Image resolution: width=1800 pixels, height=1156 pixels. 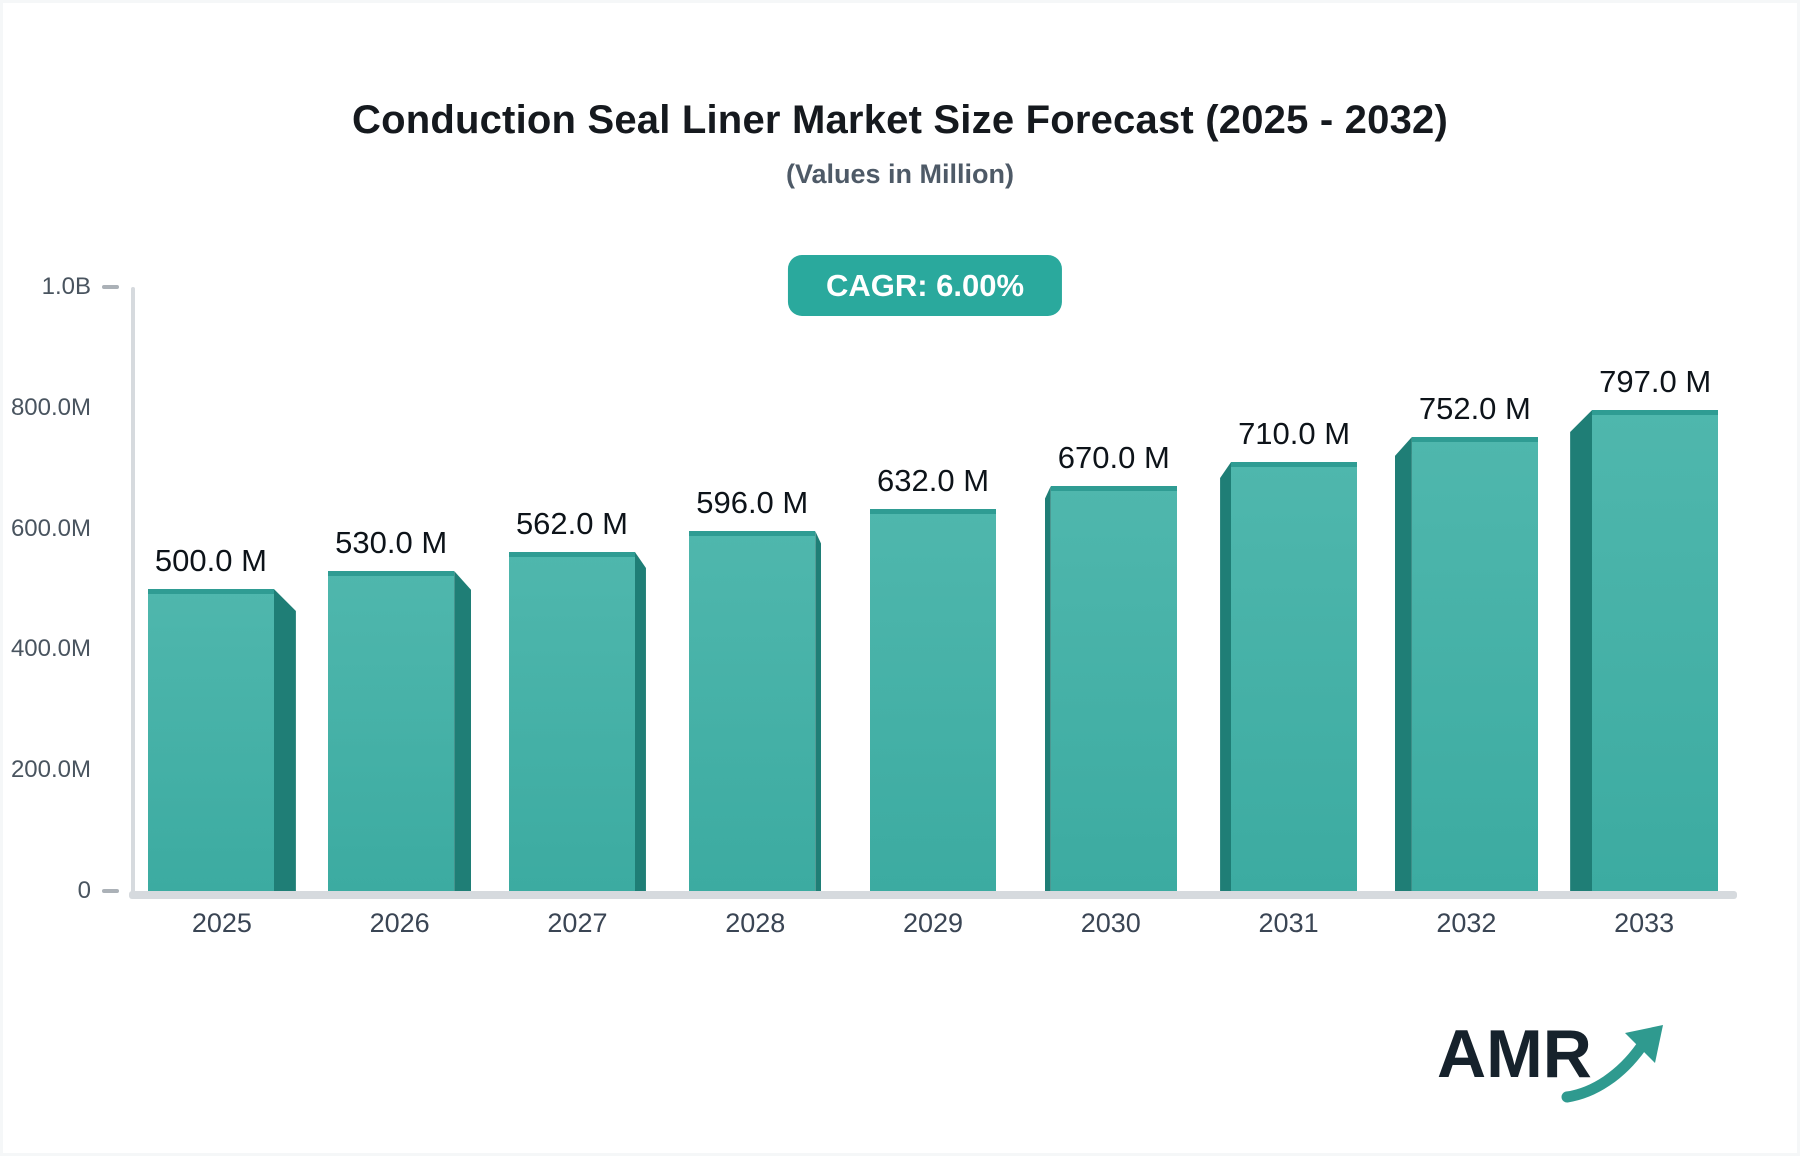 I want to click on bar-slot-2030: 670.0 M 2030, so click(x=1111, y=595).